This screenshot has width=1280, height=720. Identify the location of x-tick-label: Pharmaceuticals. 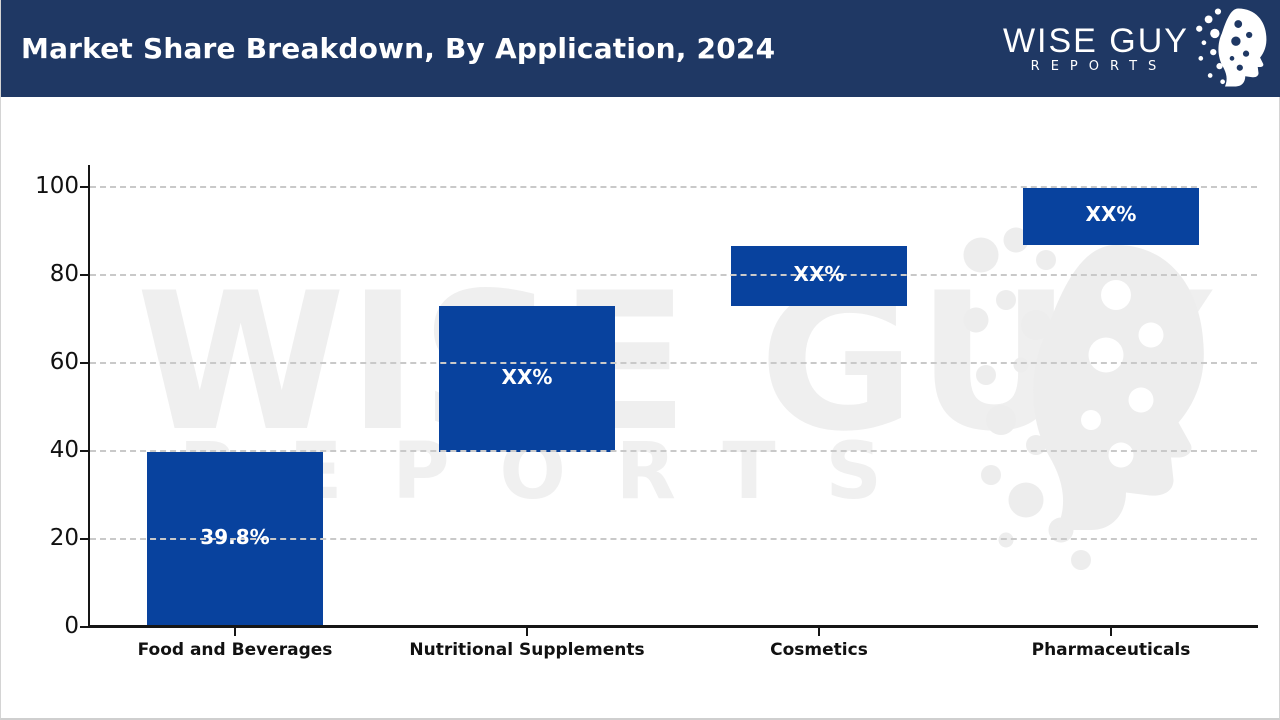
(1111, 650).